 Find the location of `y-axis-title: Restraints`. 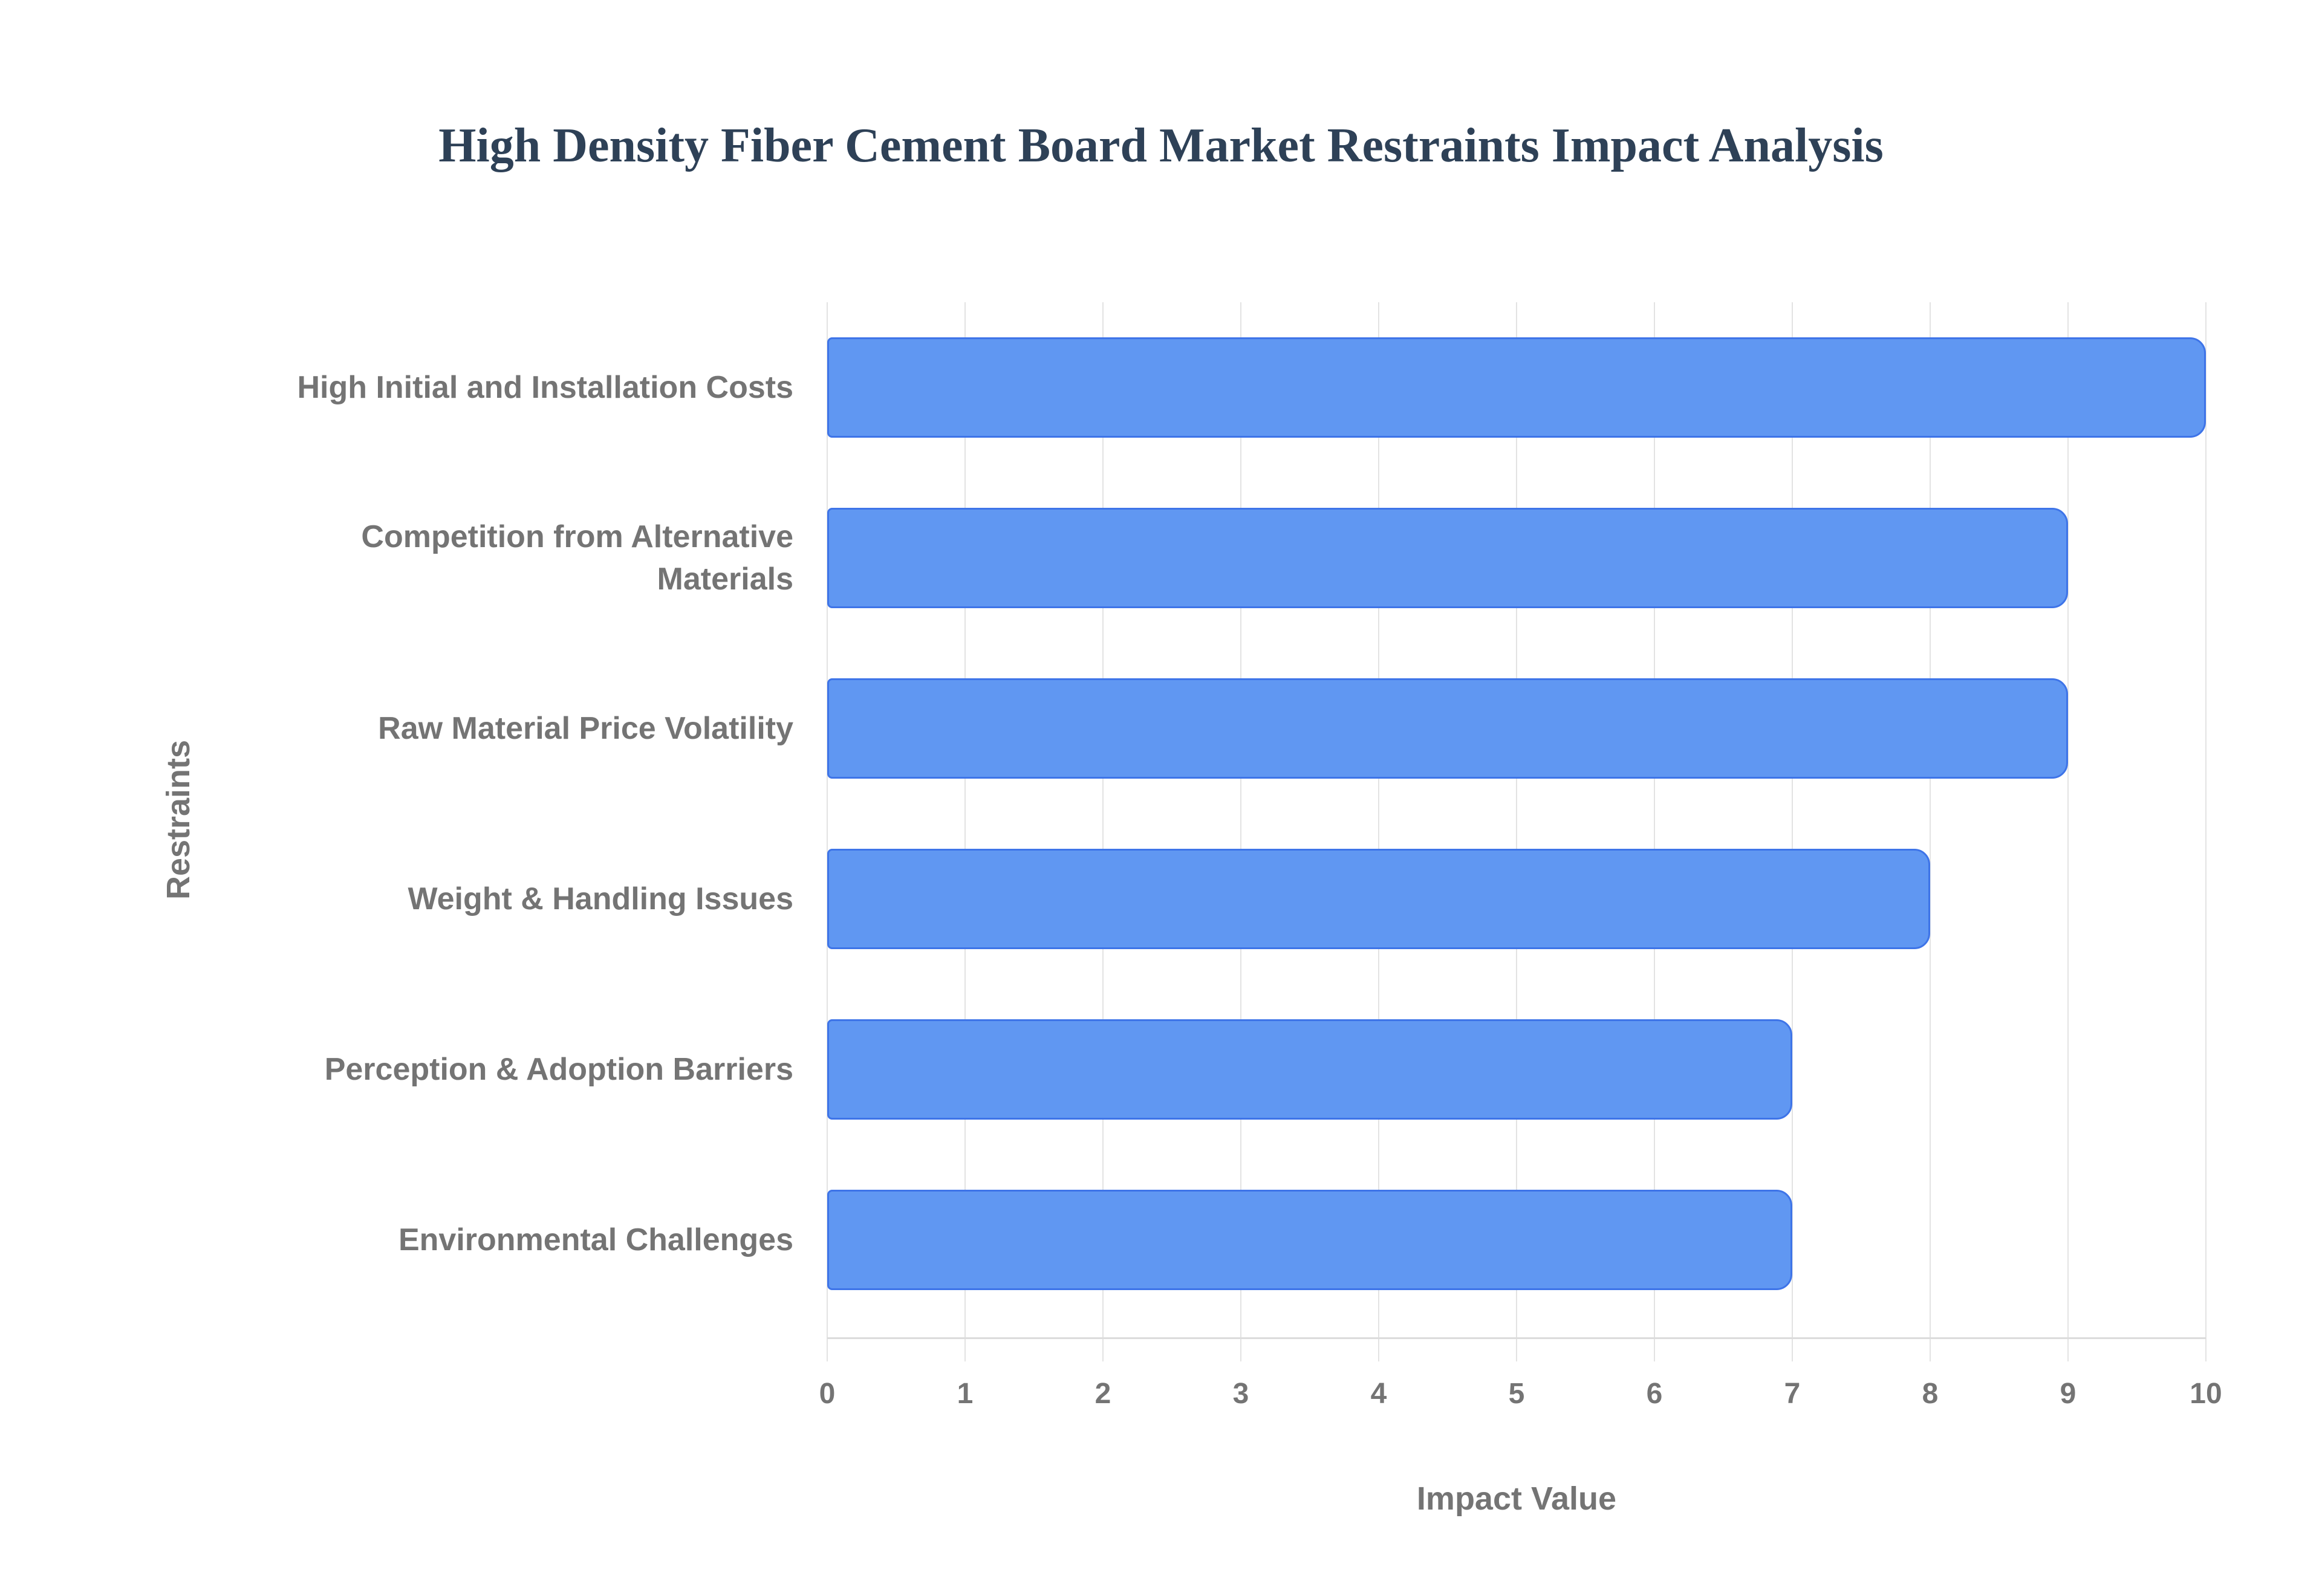

y-axis-title: Restraints is located at coordinates (178, 819).